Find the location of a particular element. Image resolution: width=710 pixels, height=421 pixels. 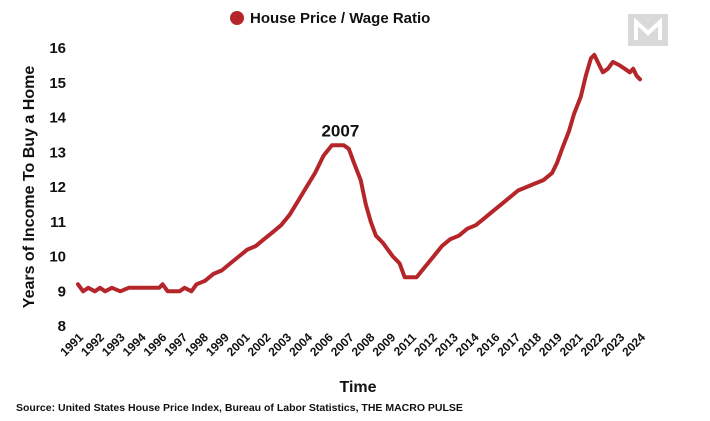

legend-label: House Price / Wage Ratio is located at coordinates (340, 18).